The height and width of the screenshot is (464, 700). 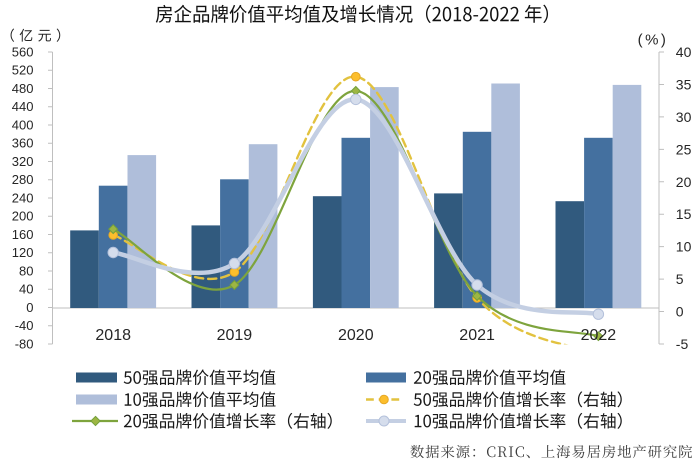 What do you see at coordinates (356, 335) in the screenshot?
I see `svg-text: 2020` at bounding box center [356, 335].